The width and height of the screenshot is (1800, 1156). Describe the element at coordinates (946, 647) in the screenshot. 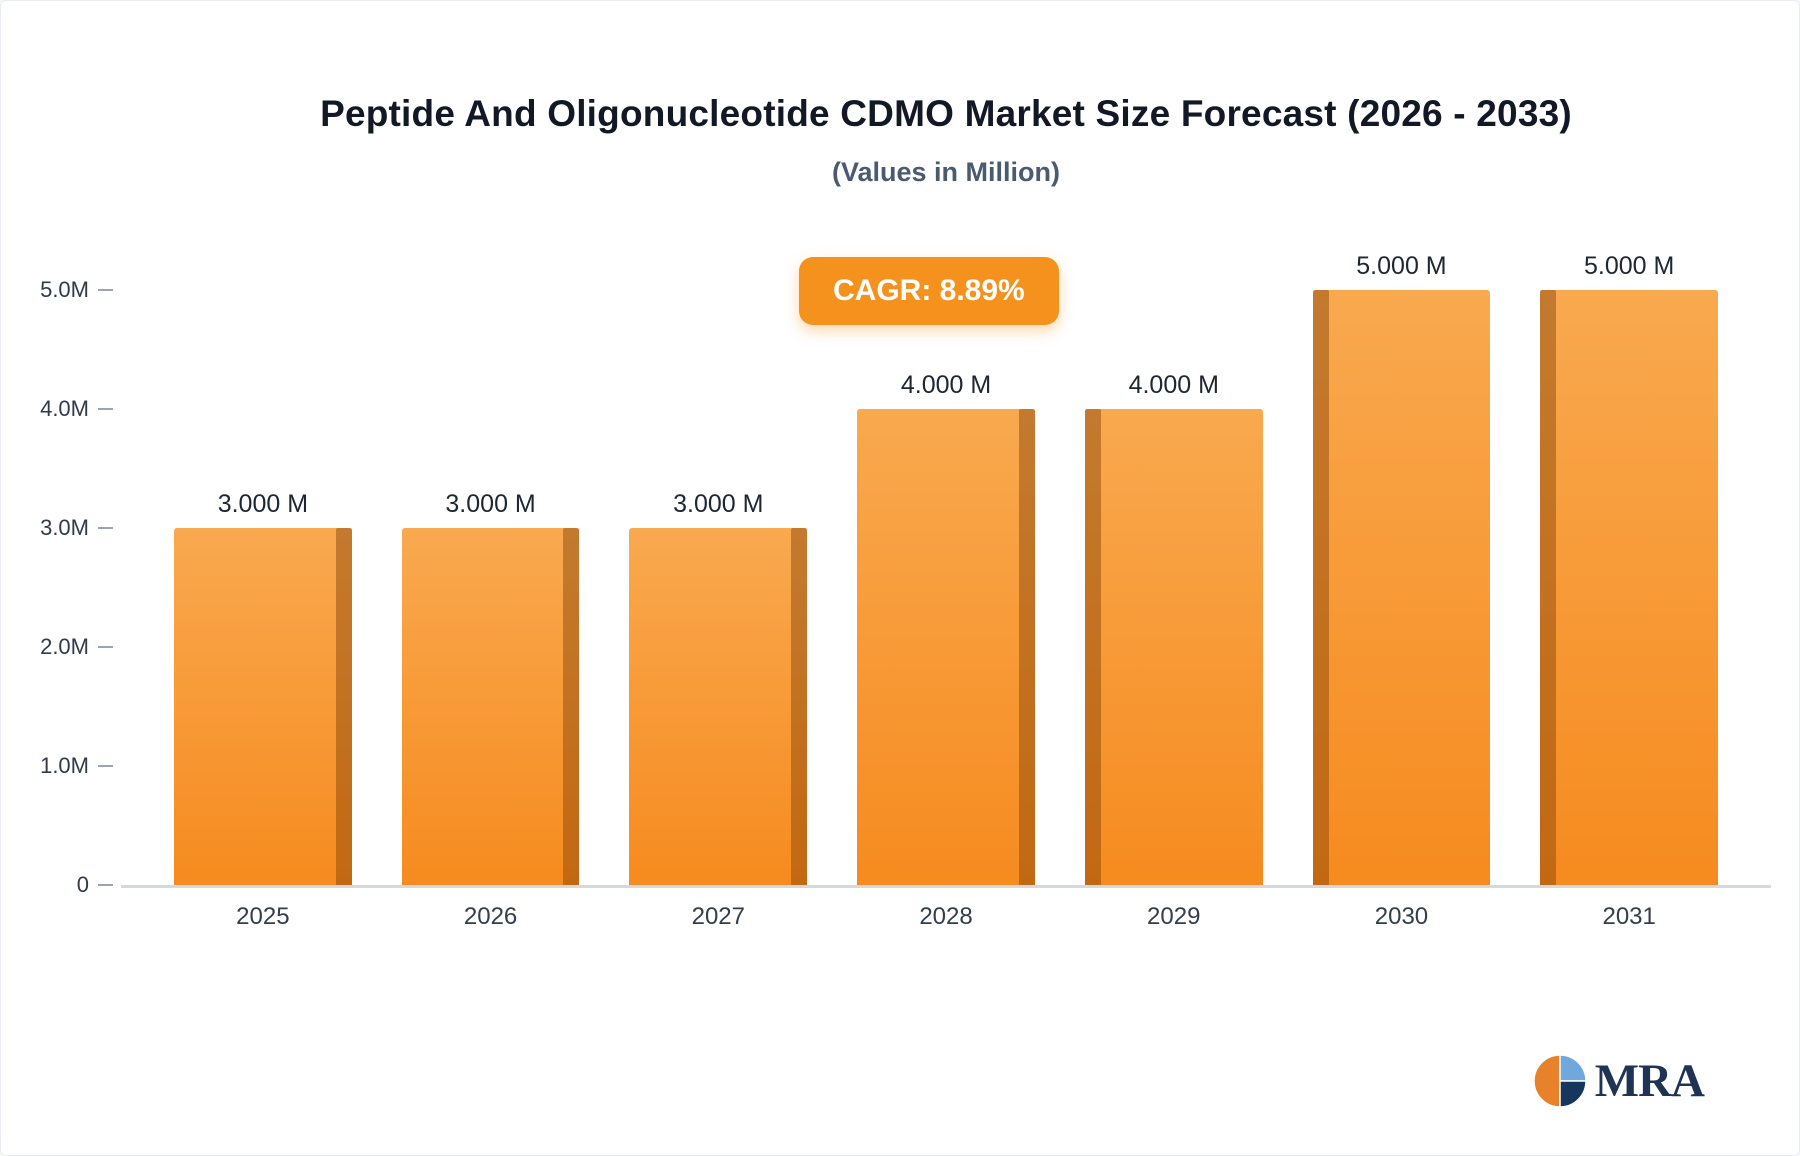

I see `bar-2028` at that location.